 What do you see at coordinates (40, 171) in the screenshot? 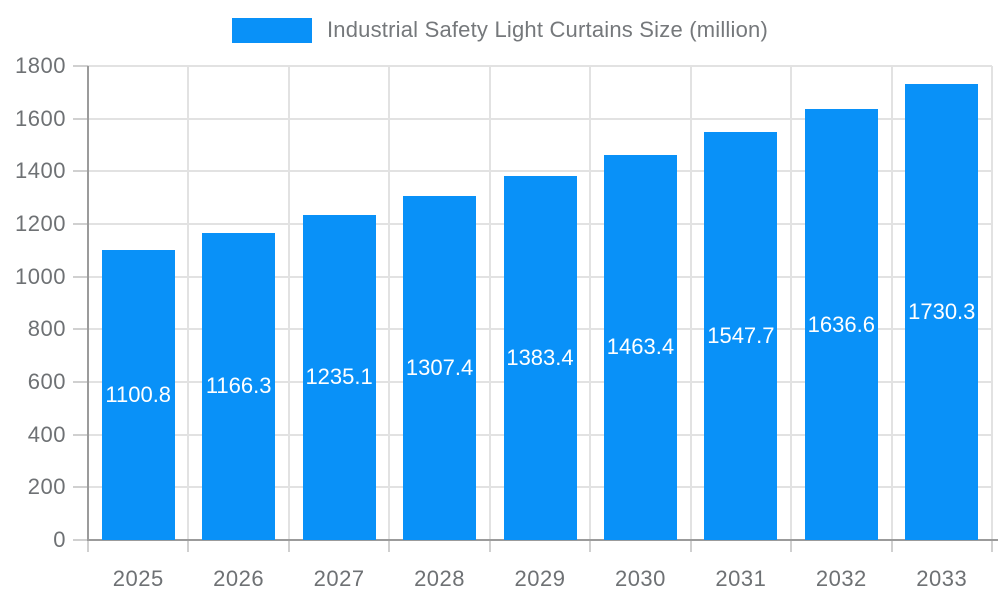
I see `y-axis-label: 1400` at bounding box center [40, 171].